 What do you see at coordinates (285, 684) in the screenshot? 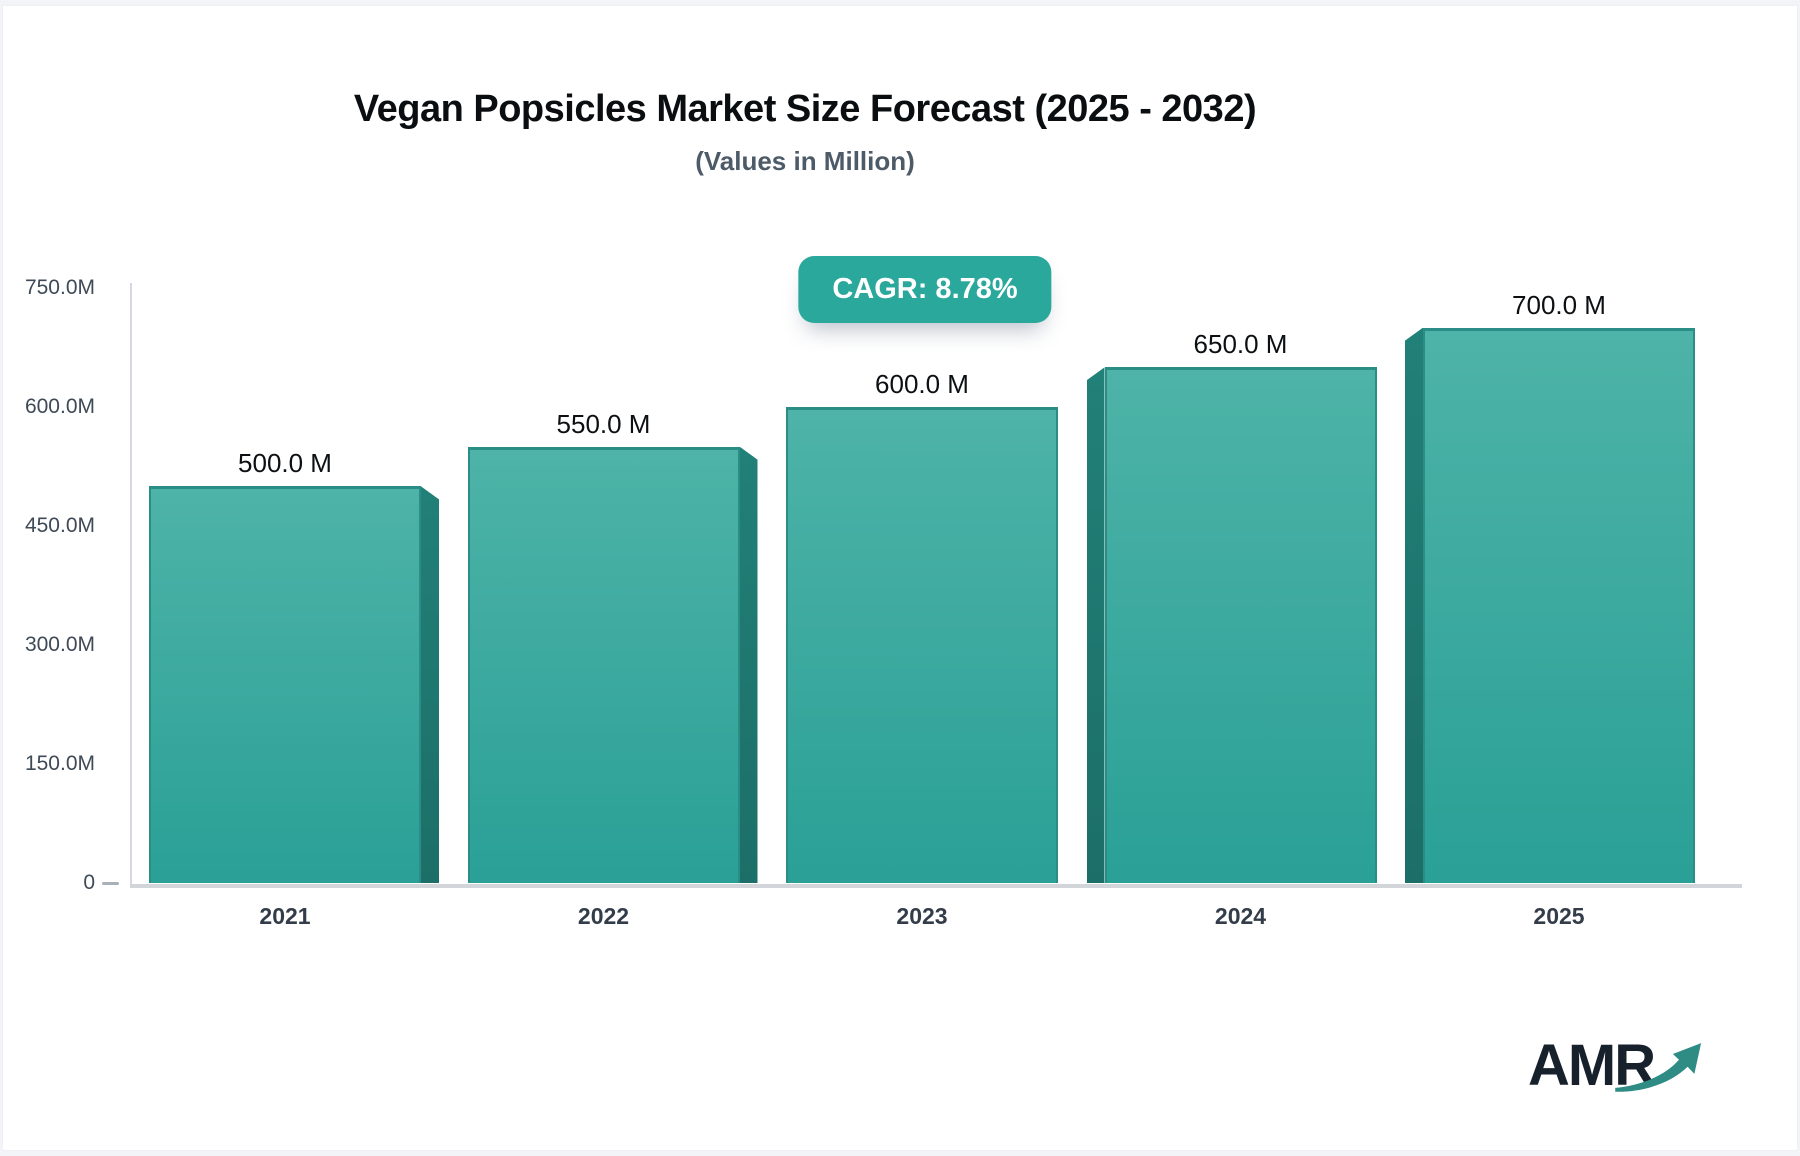
I see `bar-2021` at bounding box center [285, 684].